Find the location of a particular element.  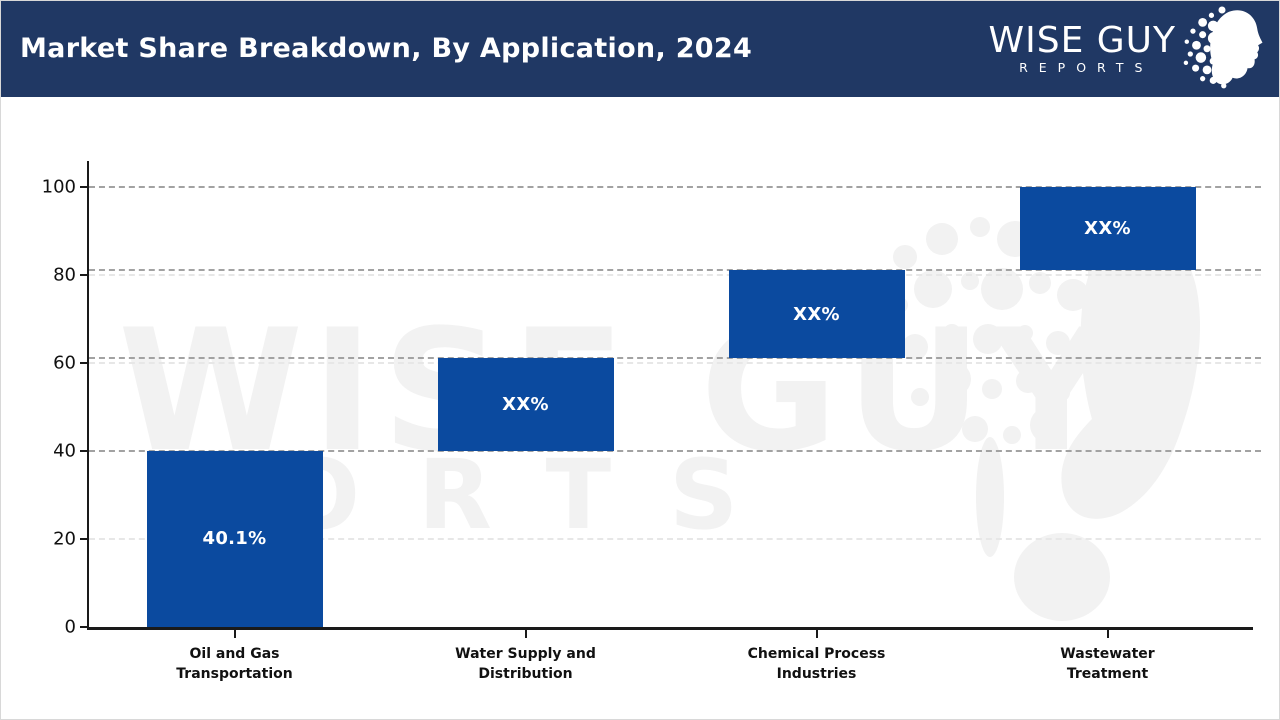

category-label: Chemical Process Industries is located at coordinates (816, 664).